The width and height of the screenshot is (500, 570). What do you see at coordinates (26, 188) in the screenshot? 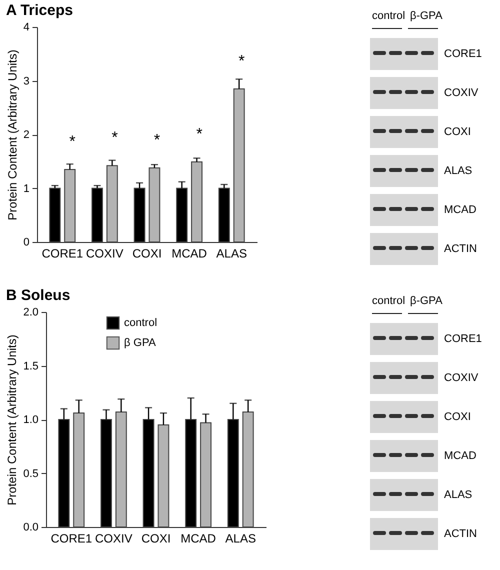
I see `y-tick-label: 1` at bounding box center [26, 188].